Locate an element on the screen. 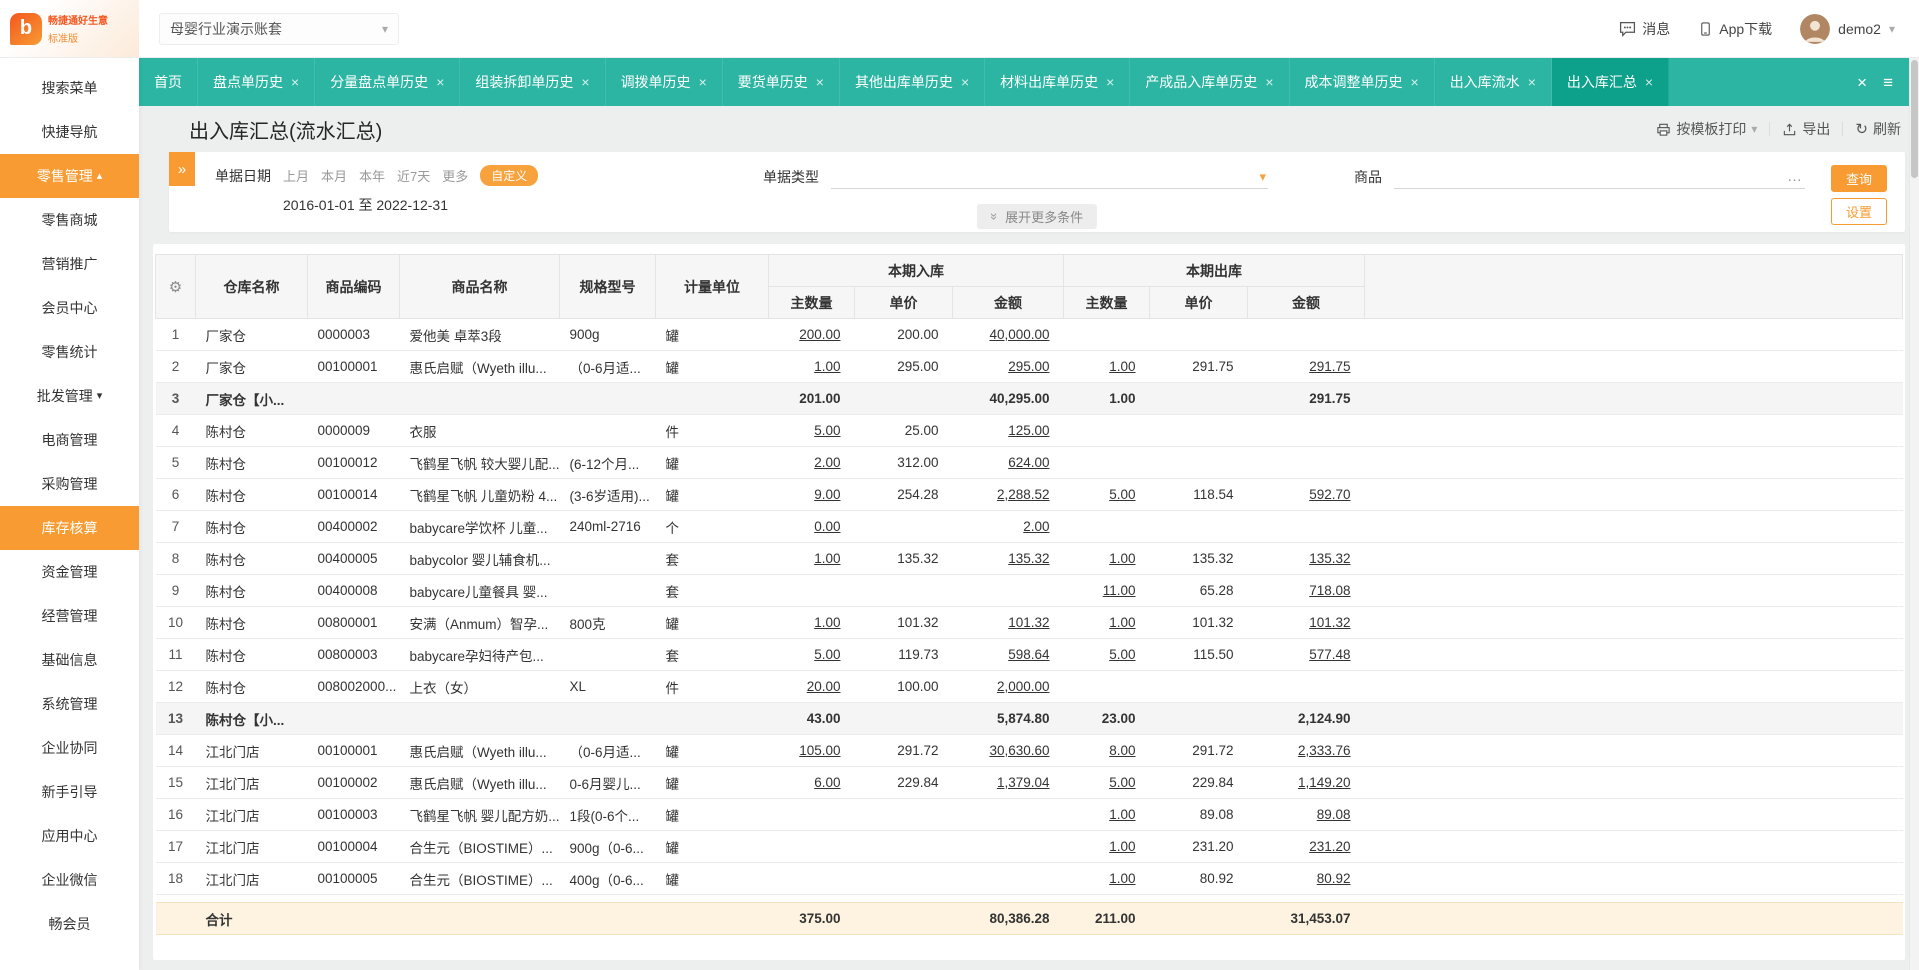  drill-down-link: 291.75 is located at coordinates (1330, 366).